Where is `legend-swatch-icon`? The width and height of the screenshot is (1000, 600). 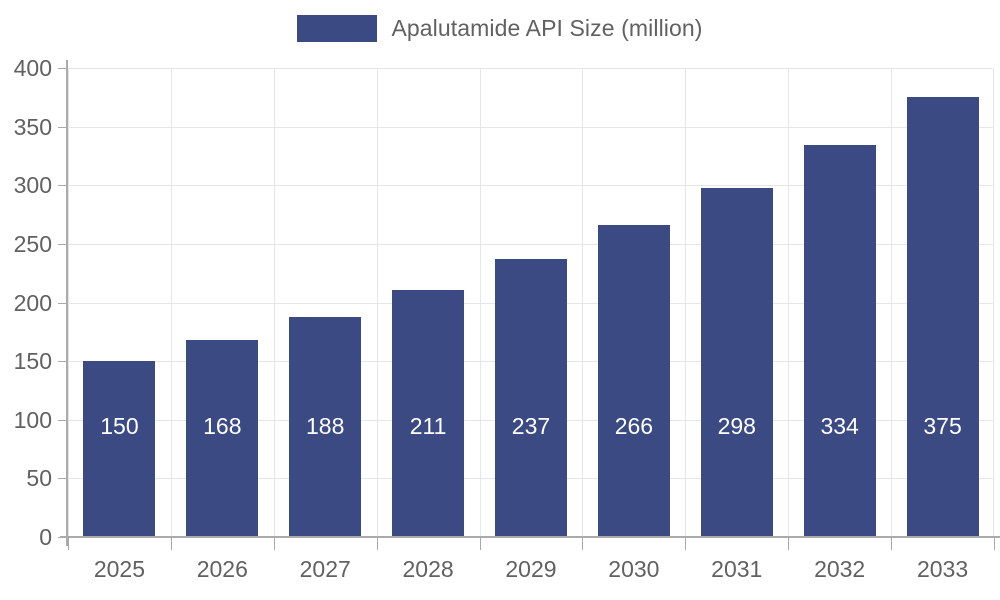 legend-swatch-icon is located at coordinates (337, 28).